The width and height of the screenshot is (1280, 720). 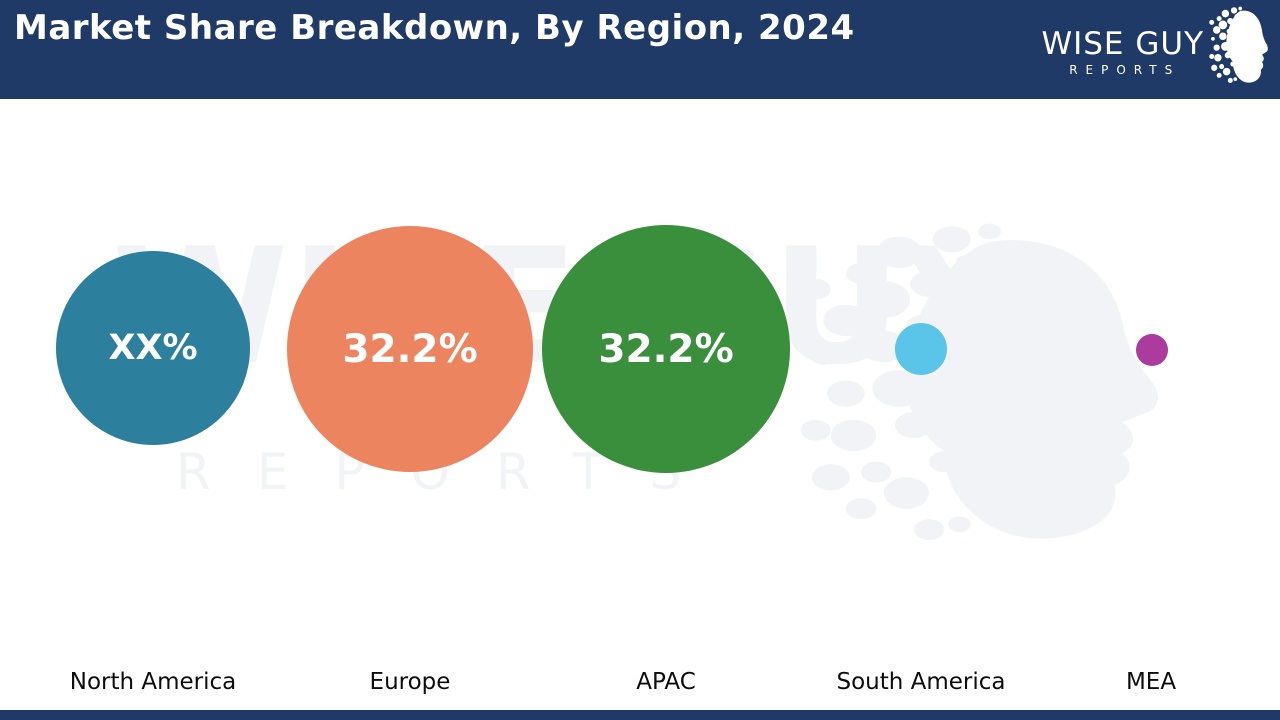 I want to click on bubble-value-label: XX%, so click(x=153, y=348).